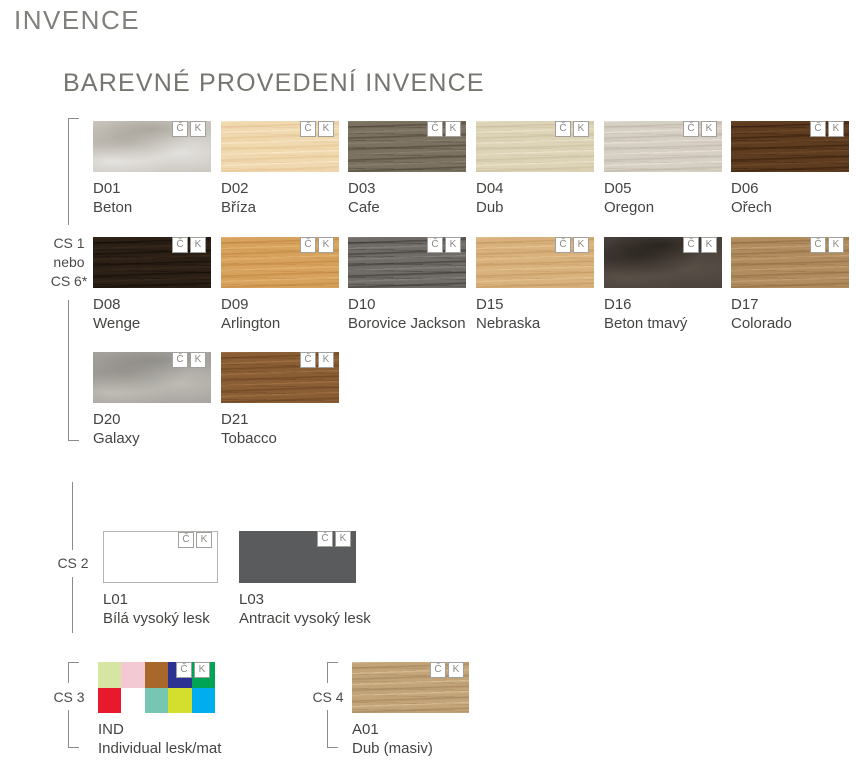 The width and height of the screenshot is (856, 761). What do you see at coordinates (77, 20) in the screenshot?
I see `page-title: INVENCE` at bounding box center [77, 20].